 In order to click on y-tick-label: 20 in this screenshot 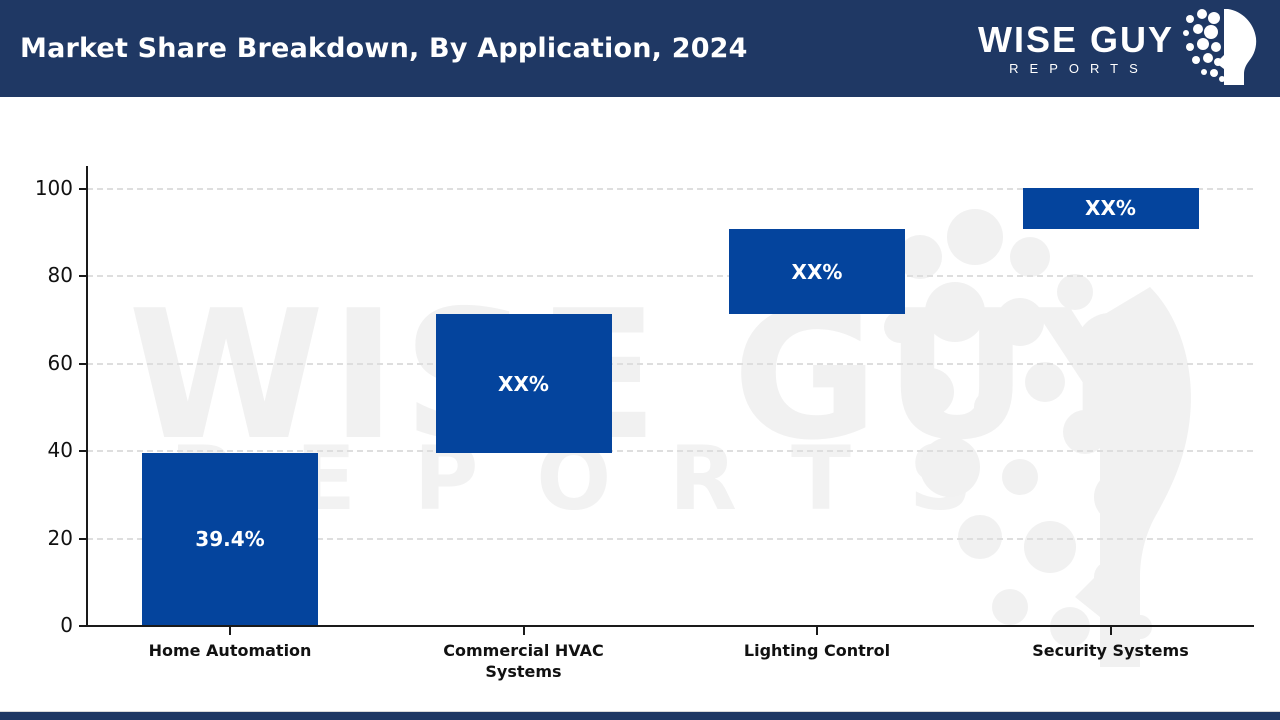, I will do `click(60, 537)`.